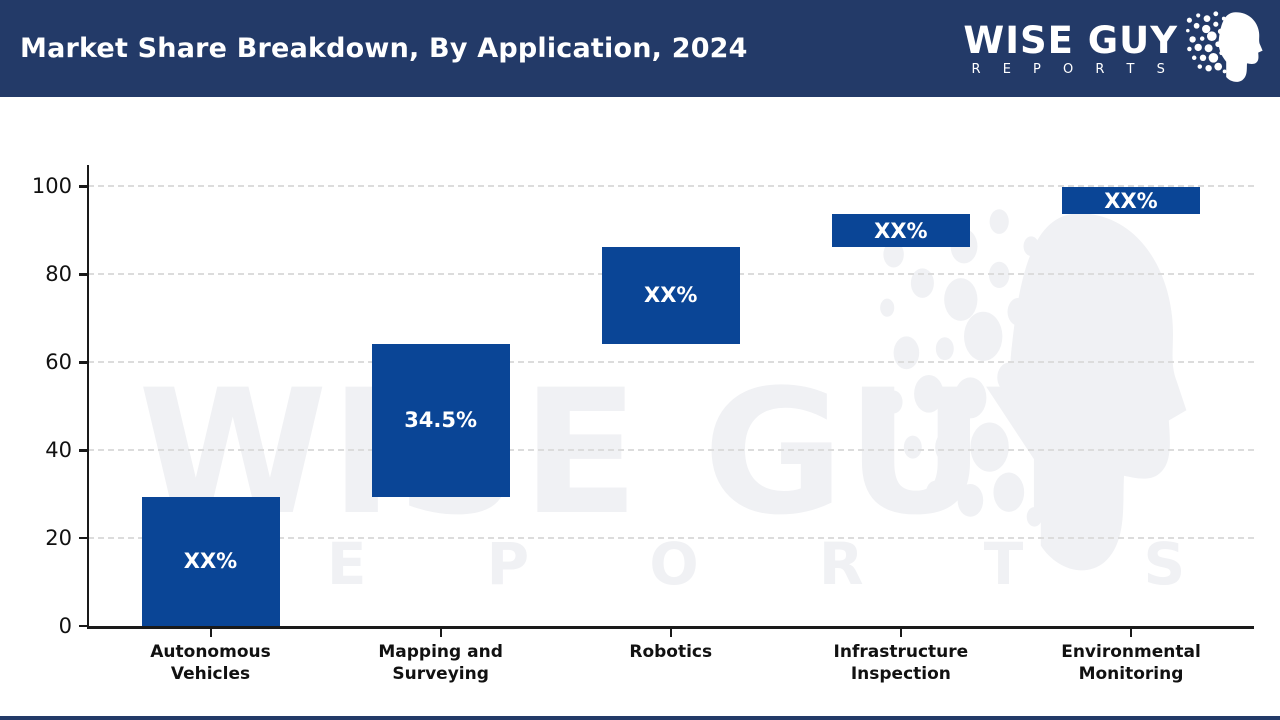 The image size is (1280, 720). Describe the element at coordinates (58, 274) in the screenshot. I see `y-axis-tick-label: 80` at that location.